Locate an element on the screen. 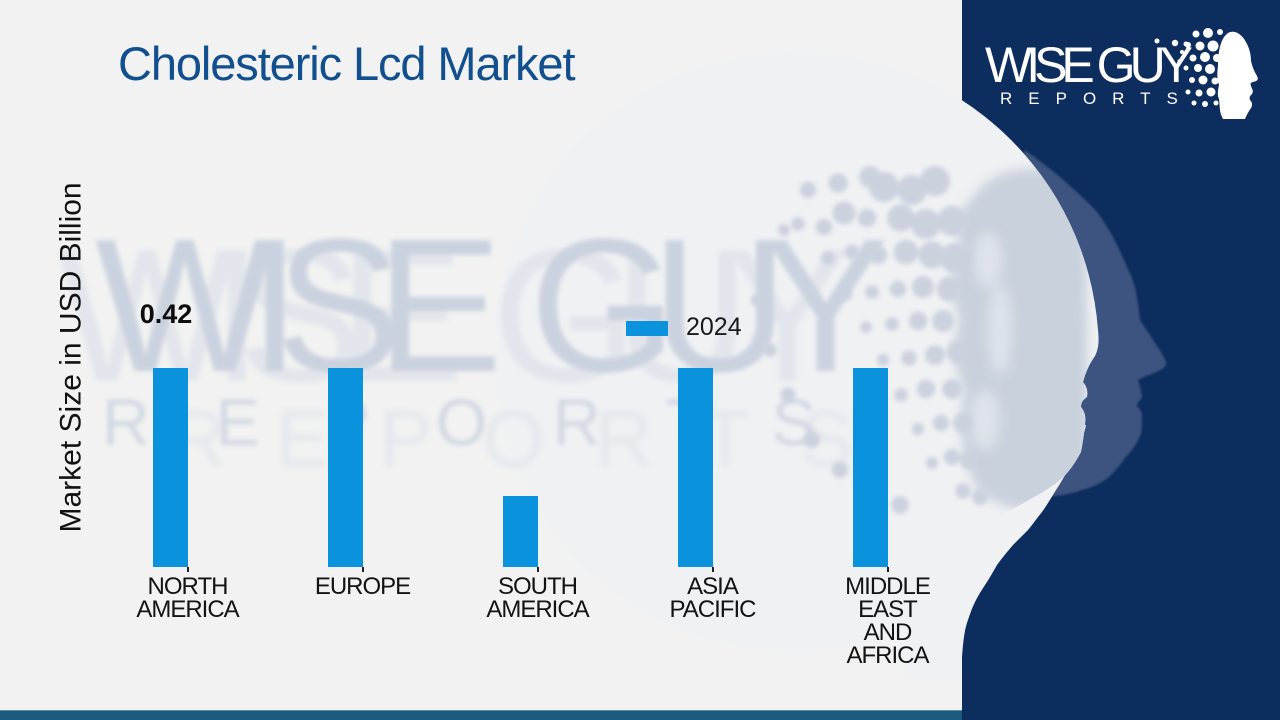 The width and height of the screenshot is (1280, 720). svg-text: REPORTS is located at coordinates (1097, 98).